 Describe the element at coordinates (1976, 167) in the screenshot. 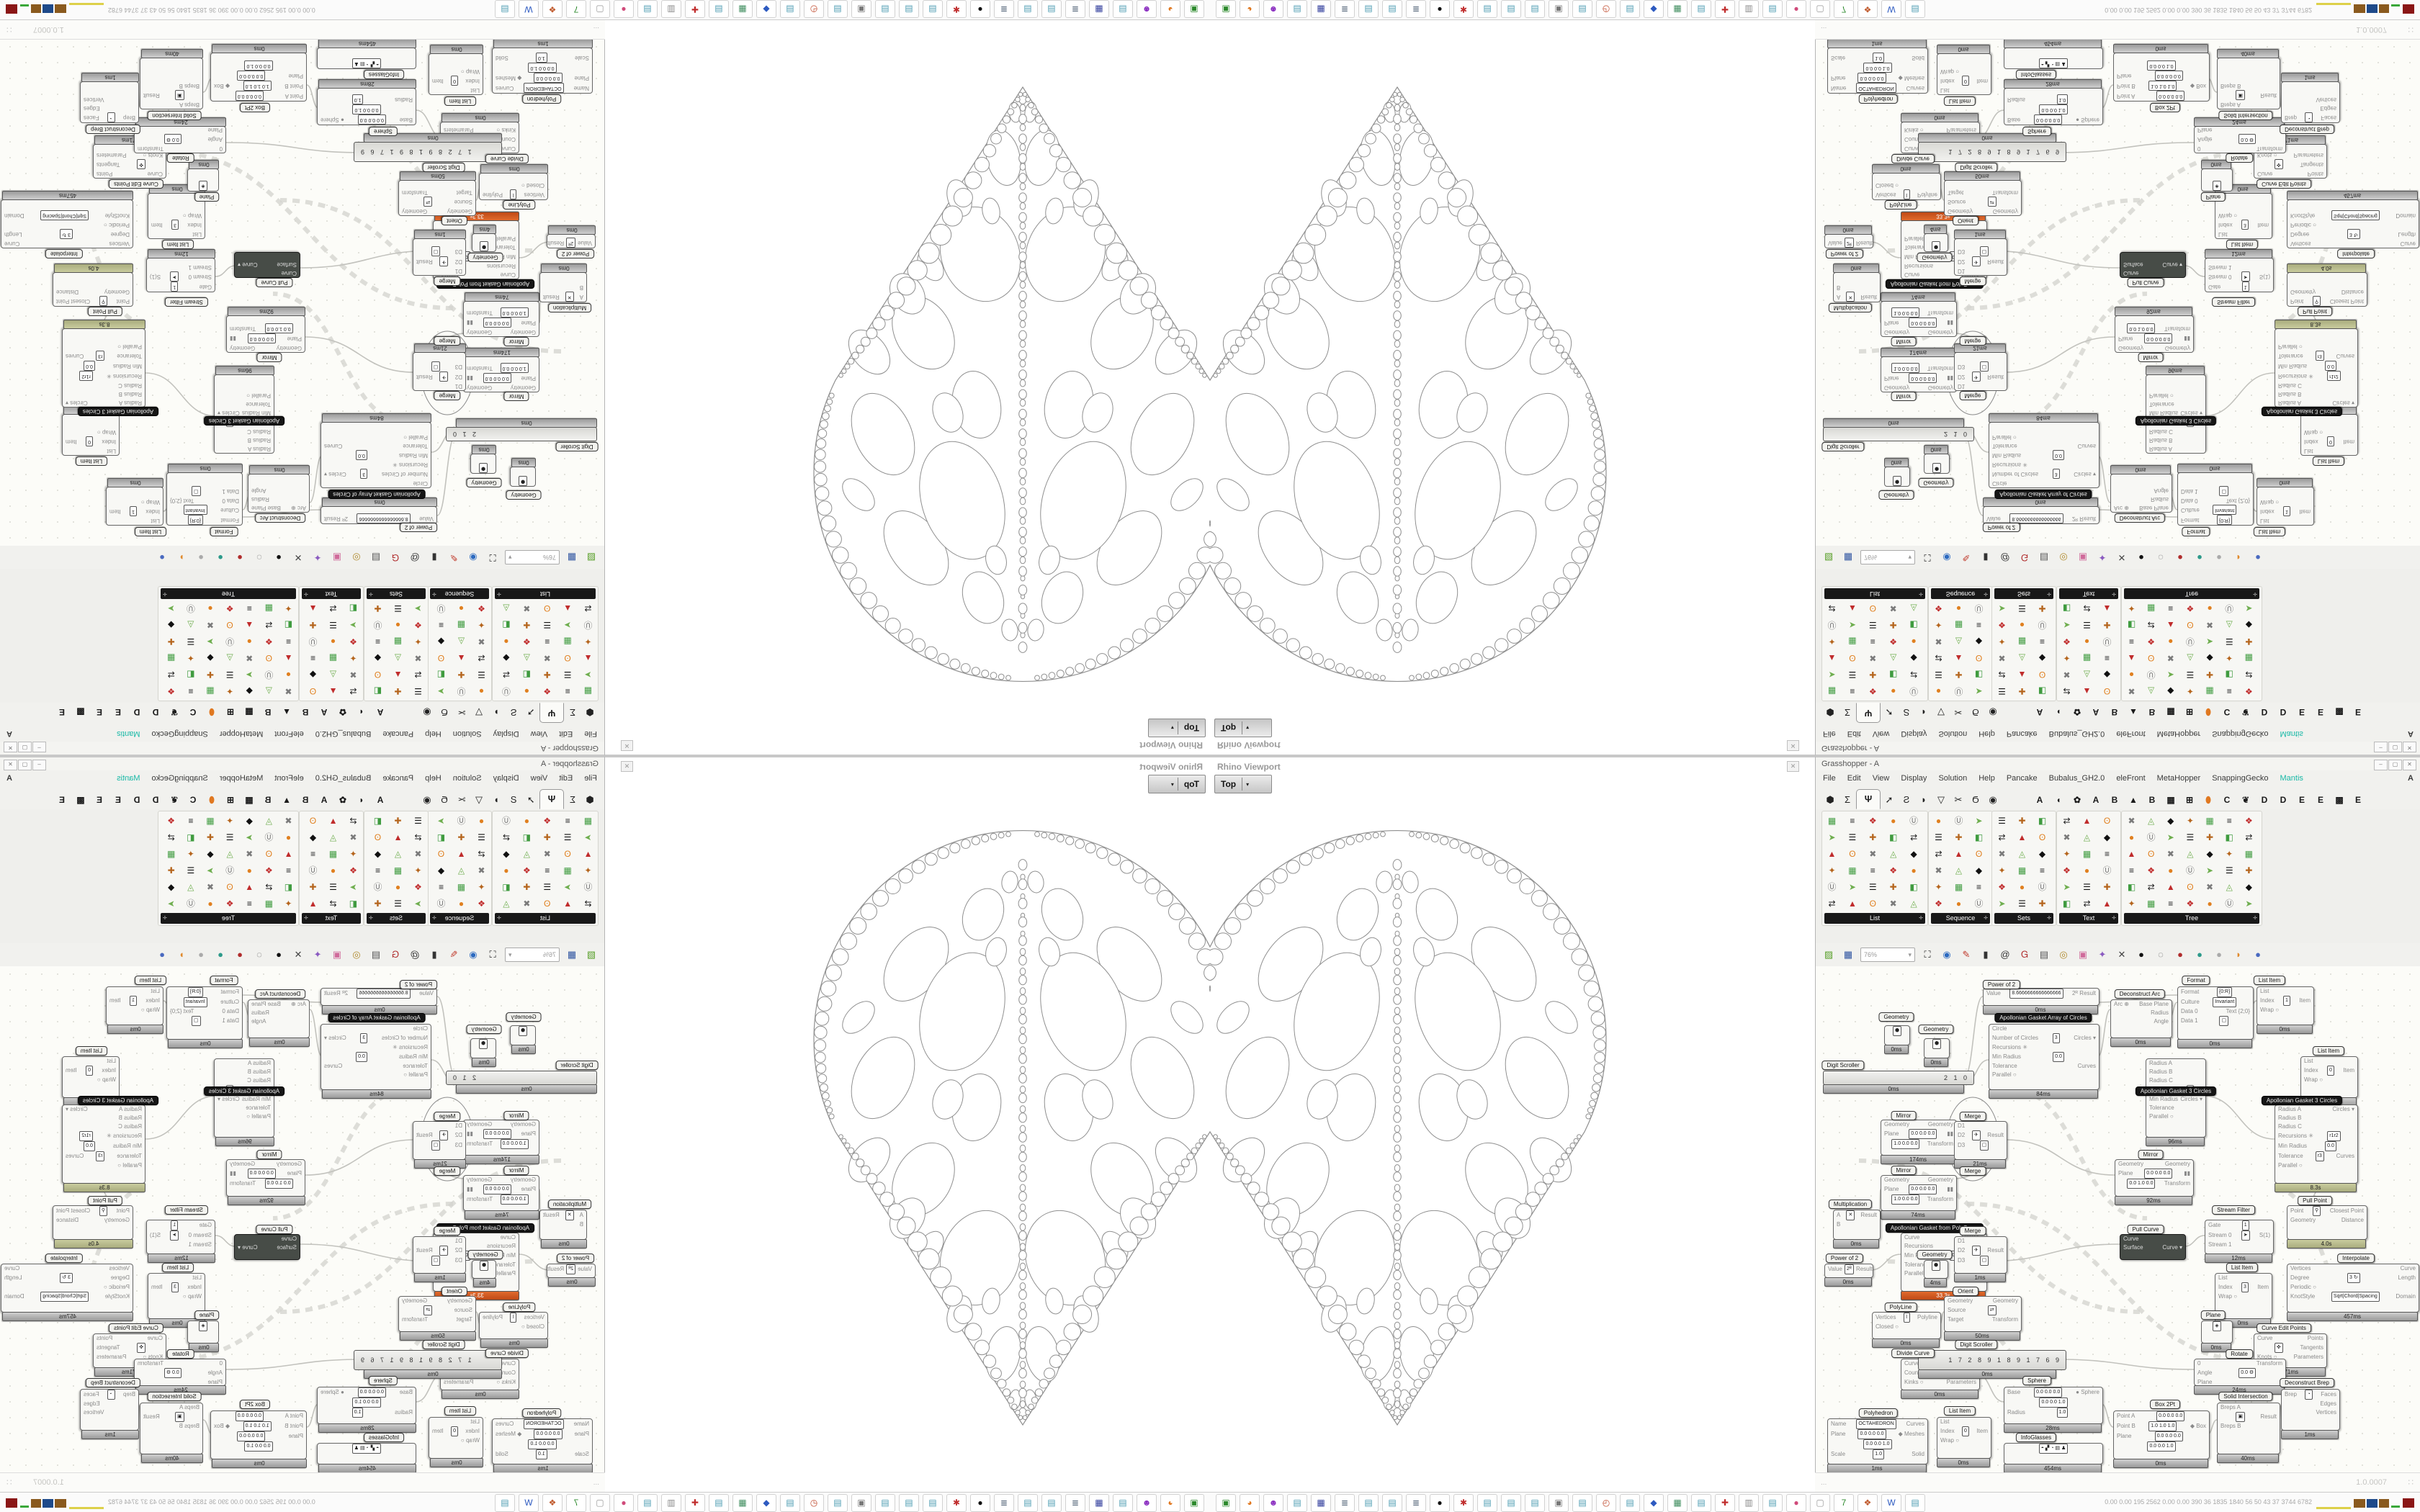

I see `node-label-pill: Digit Scroller` at that location.